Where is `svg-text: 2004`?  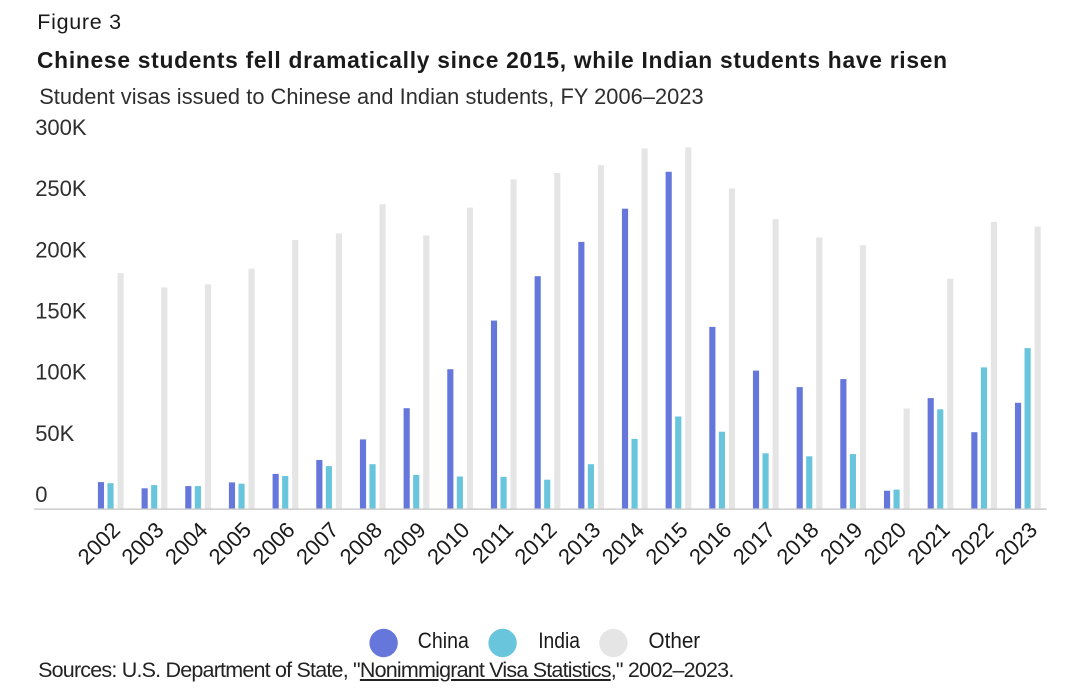
svg-text: 2004 is located at coordinates (186, 543).